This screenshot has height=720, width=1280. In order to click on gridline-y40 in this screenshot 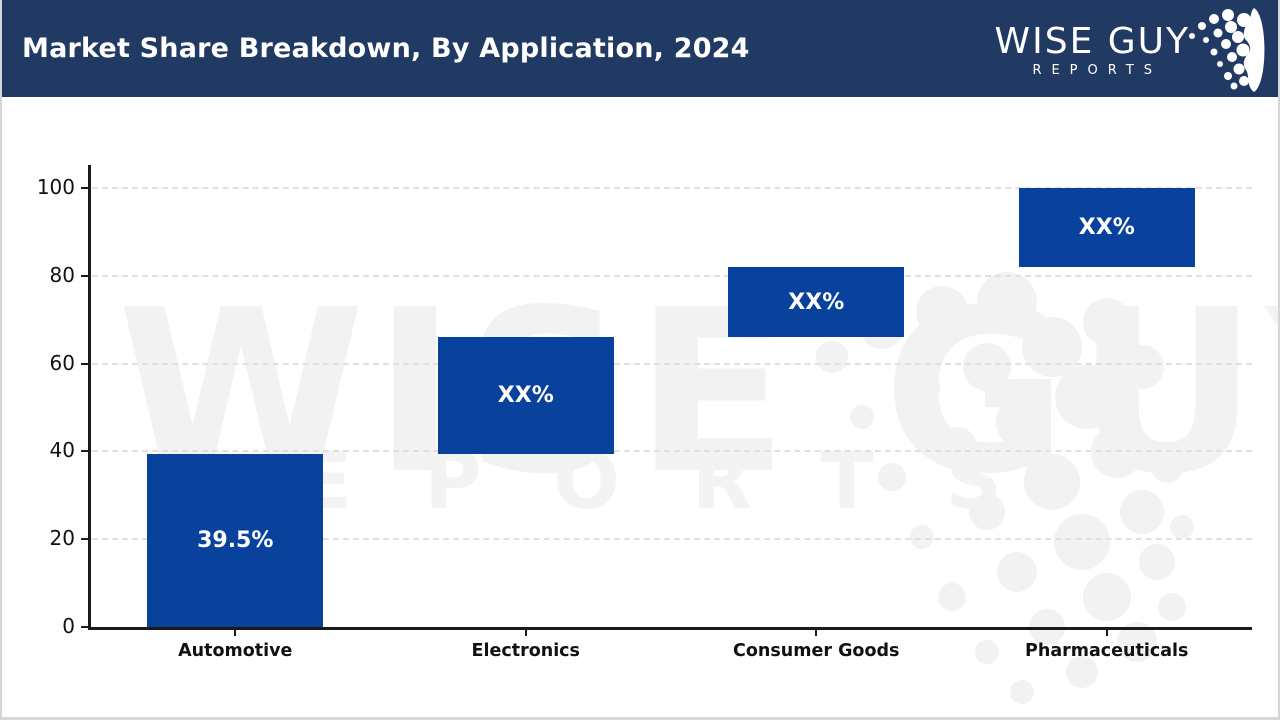, I will do `click(672, 451)`.